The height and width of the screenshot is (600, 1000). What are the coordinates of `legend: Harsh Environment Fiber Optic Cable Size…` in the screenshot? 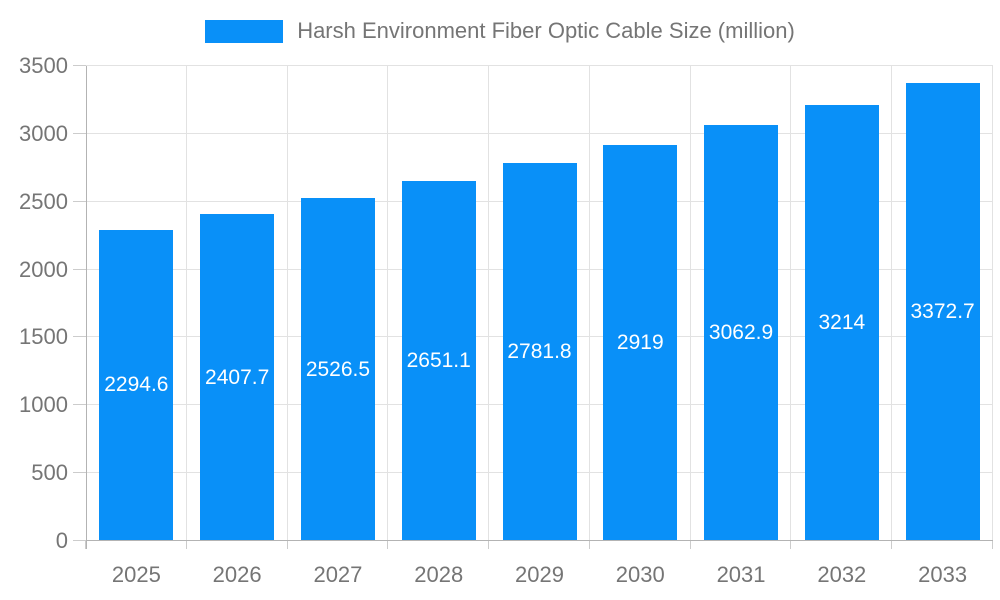 It's located at (500, 31).